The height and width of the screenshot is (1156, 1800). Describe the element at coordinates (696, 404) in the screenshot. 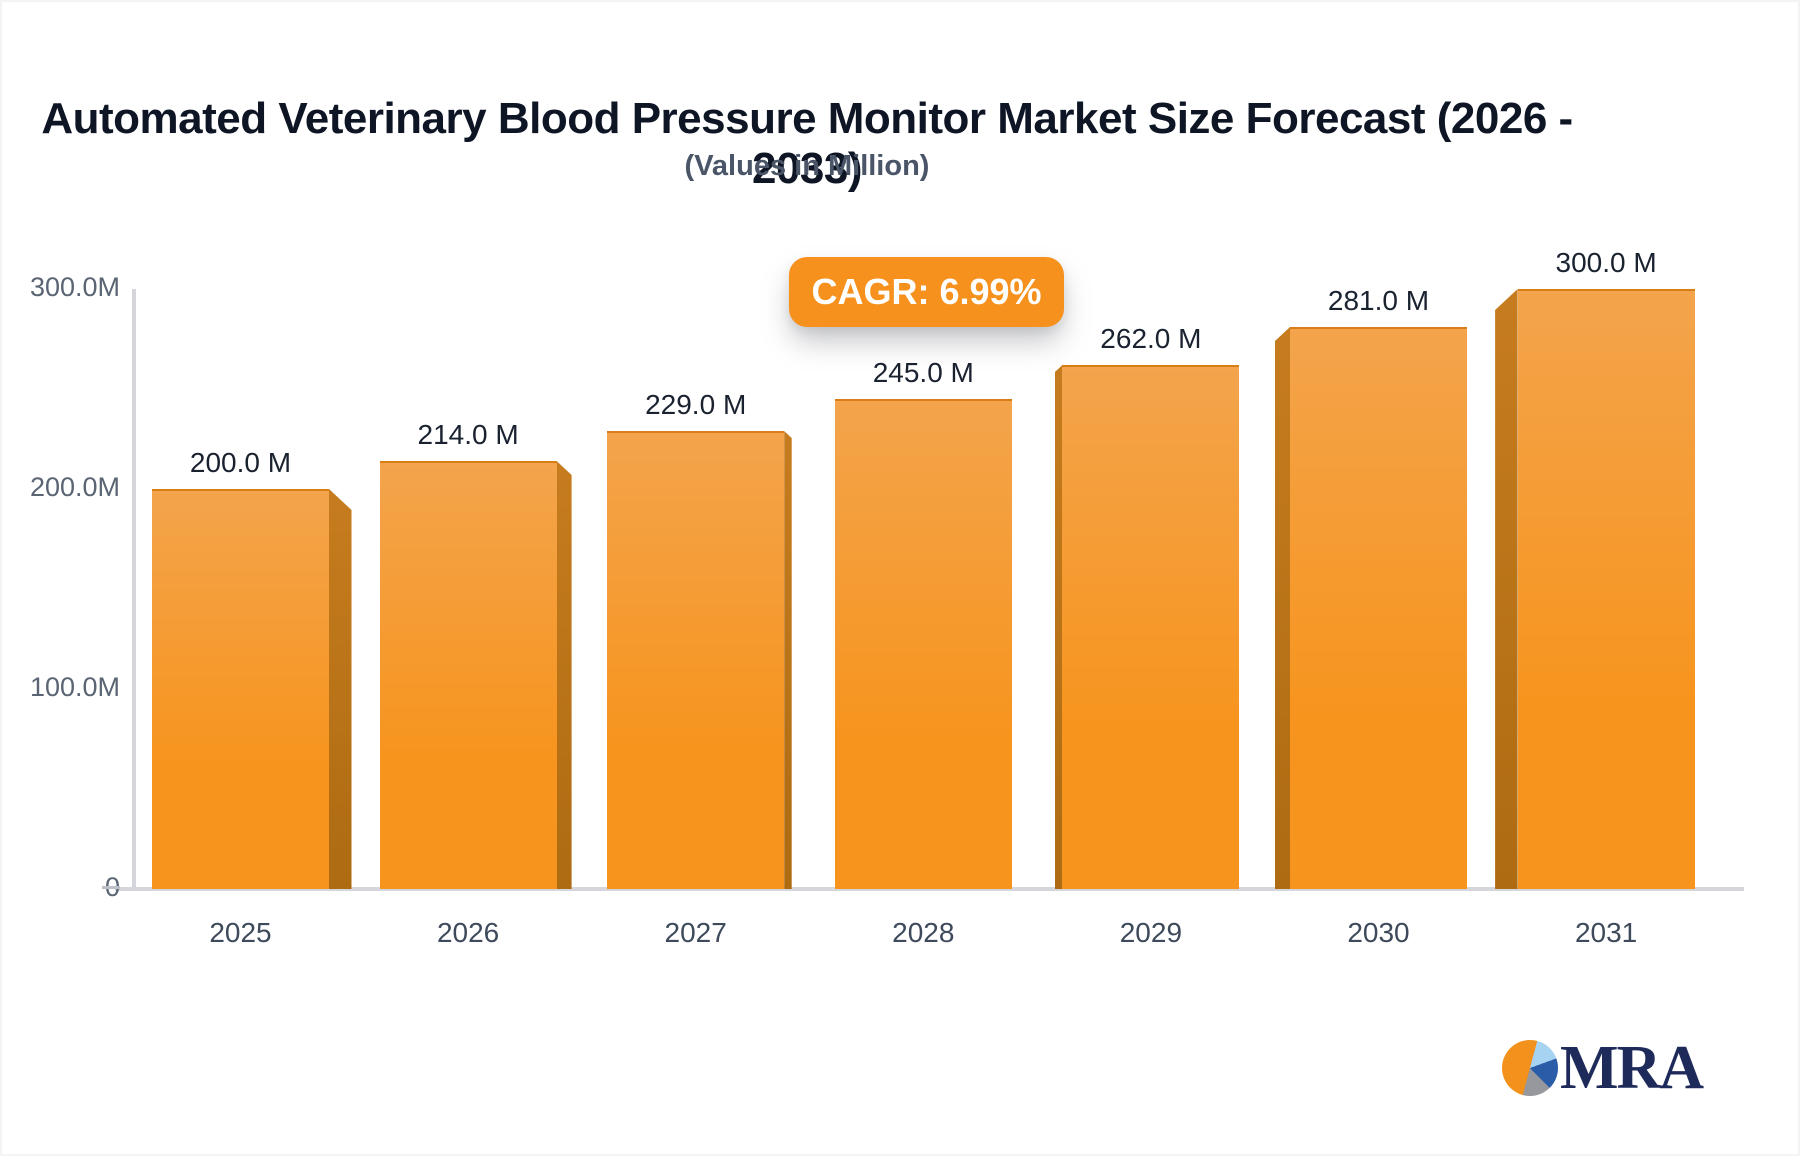

I see `bar-value-label-2027: 229.0 M` at that location.